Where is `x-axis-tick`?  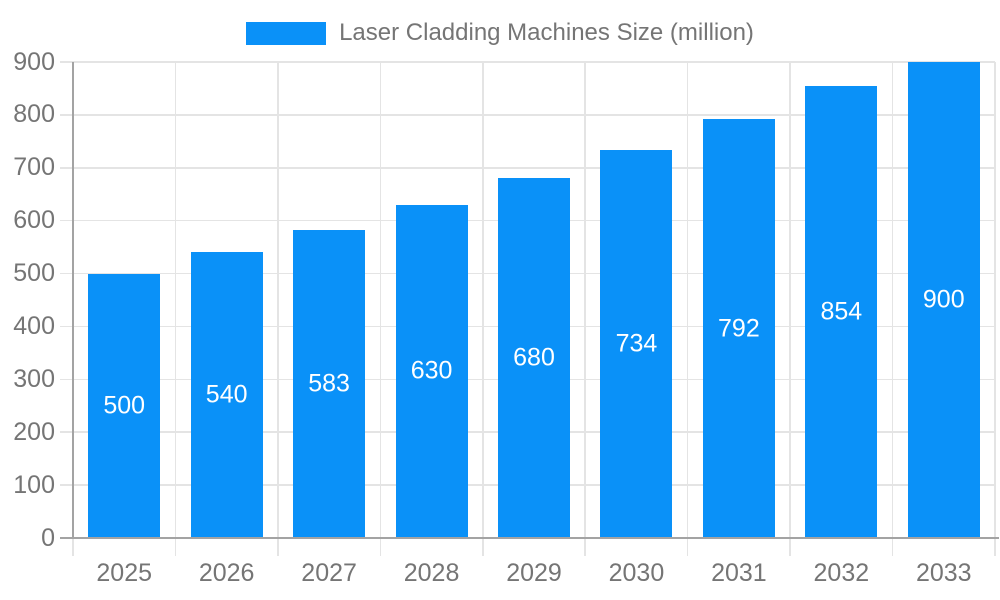
x-axis-tick is located at coordinates (73, 547).